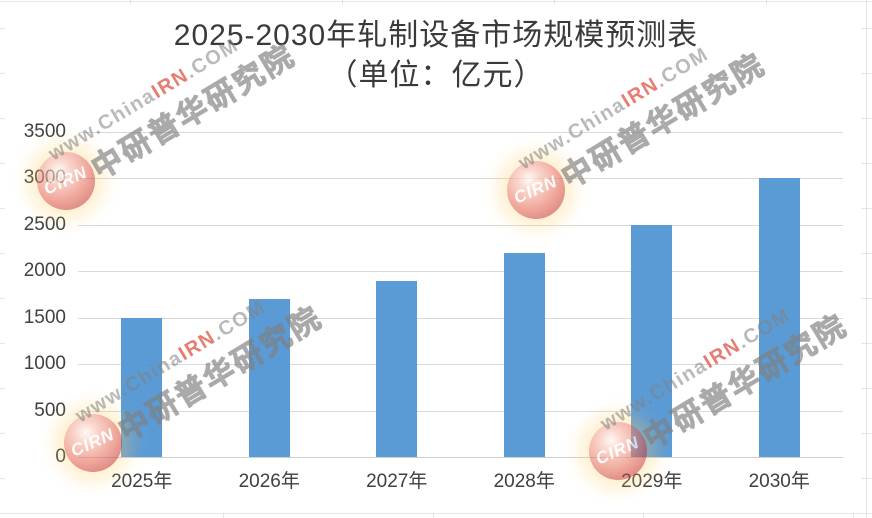 The width and height of the screenshot is (872, 518). Describe the element at coordinates (60, 456) in the screenshot. I see `y-axis-tick-label: 0` at that location.